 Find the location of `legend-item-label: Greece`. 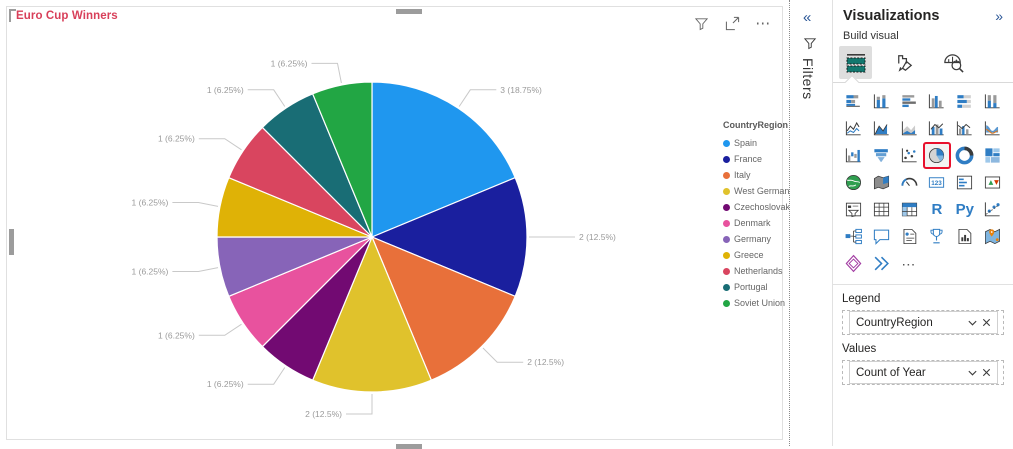

legend-item-label: Greece is located at coordinates (749, 255).